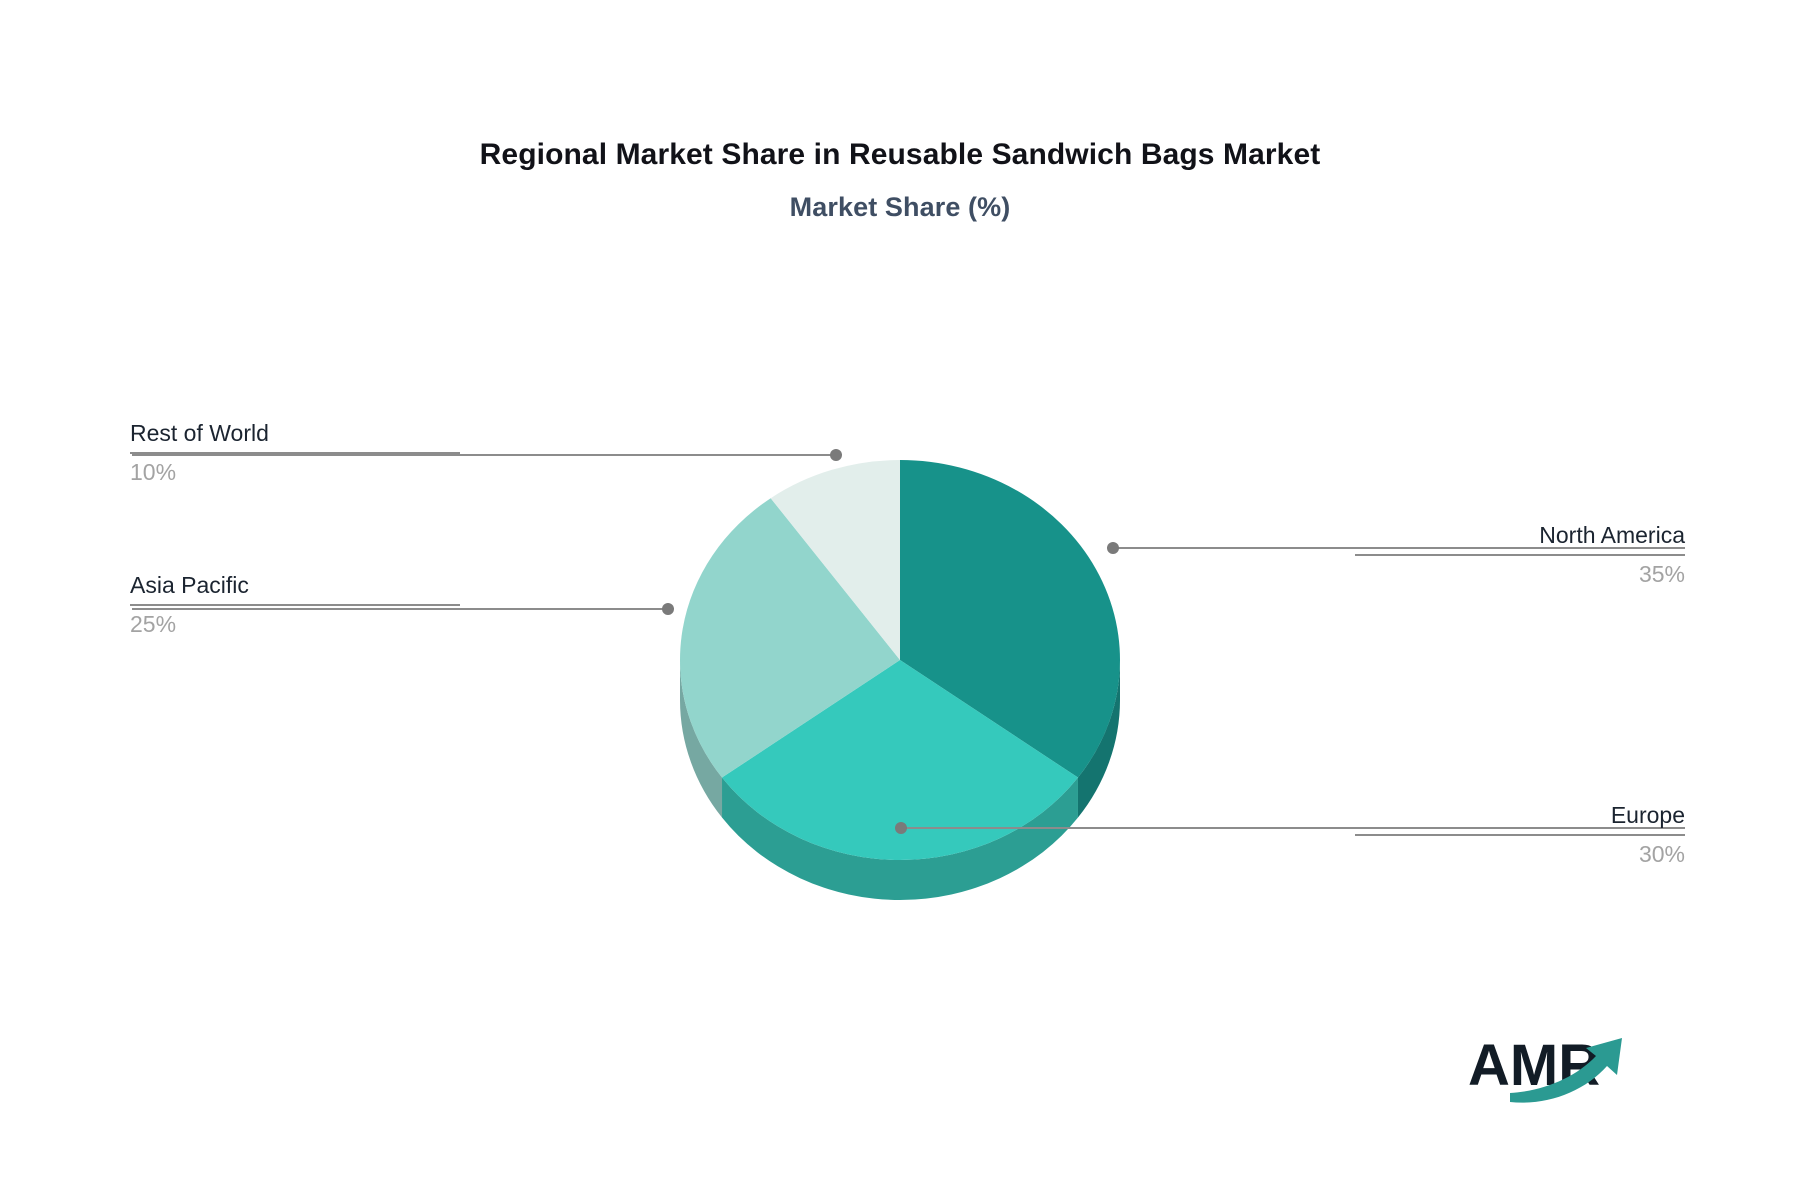  What do you see at coordinates (189, 585) in the screenshot?
I see `callout-label-asia-pacific: Asia Pacific` at bounding box center [189, 585].